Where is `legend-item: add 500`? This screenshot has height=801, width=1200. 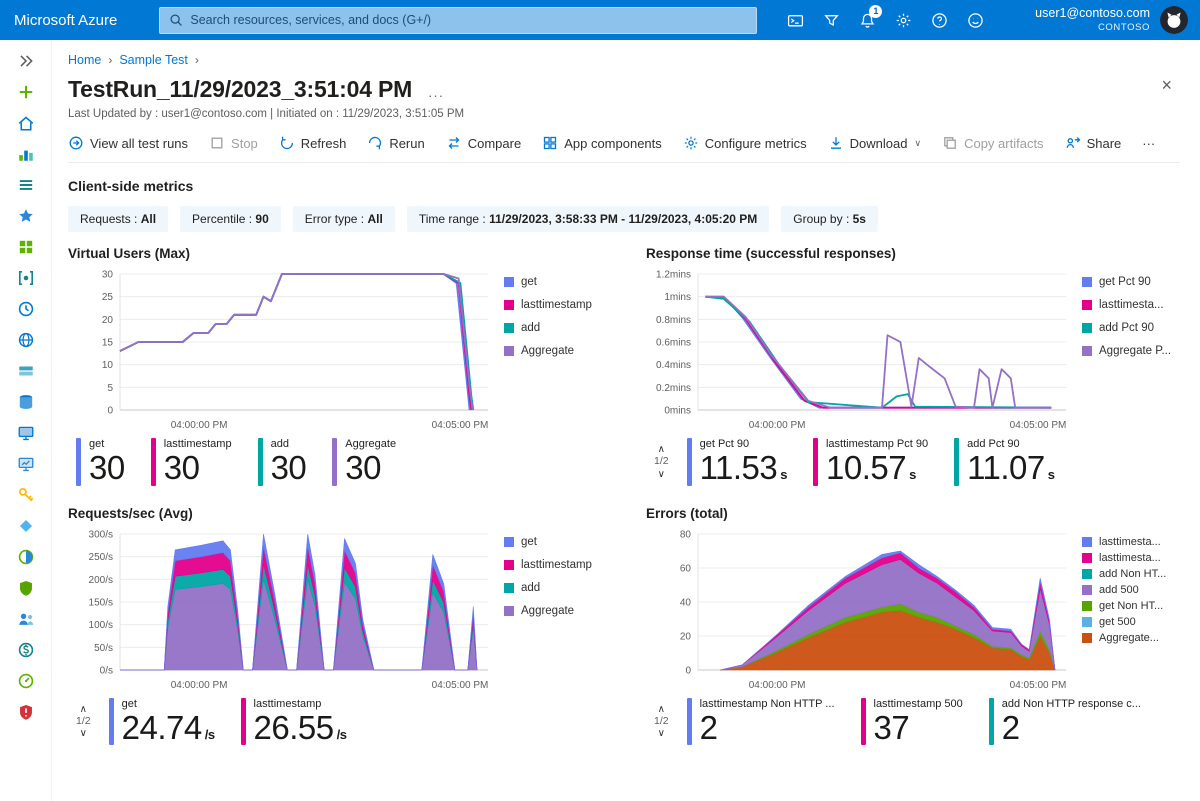
legend-item: add 500 is located at coordinates (1135, 590).